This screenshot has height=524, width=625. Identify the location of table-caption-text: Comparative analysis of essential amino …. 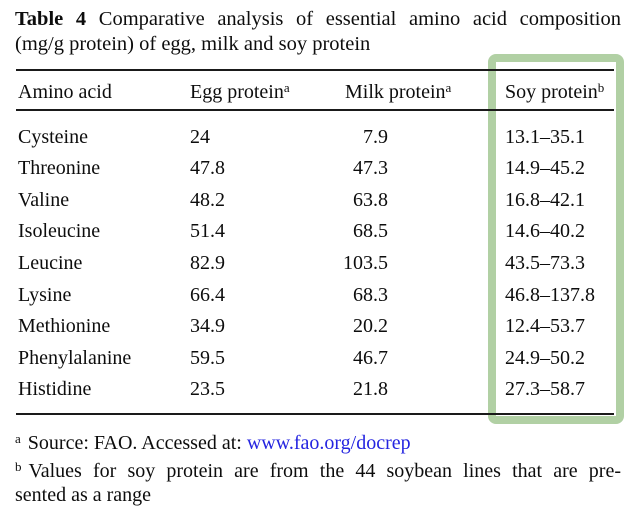
(359, 19).